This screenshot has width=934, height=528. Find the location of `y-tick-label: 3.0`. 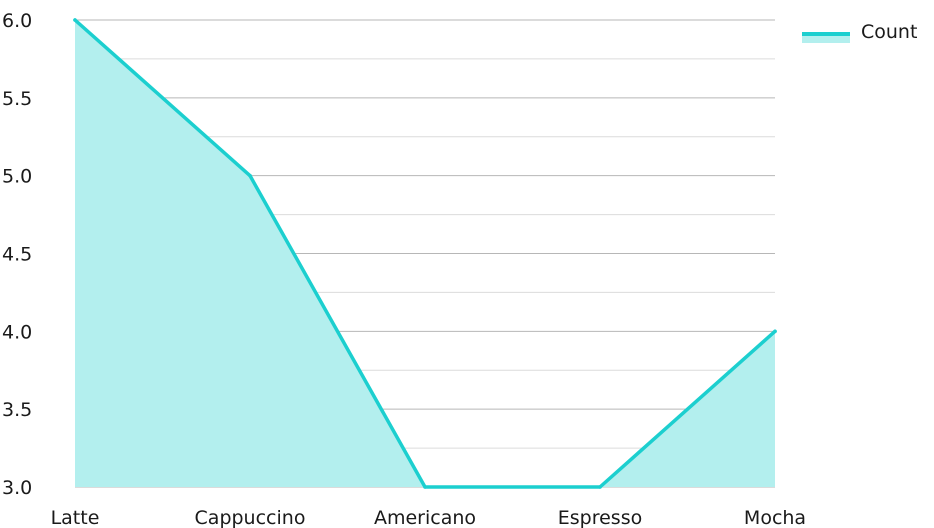

y-tick-label: 3.0 is located at coordinates (17, 488).